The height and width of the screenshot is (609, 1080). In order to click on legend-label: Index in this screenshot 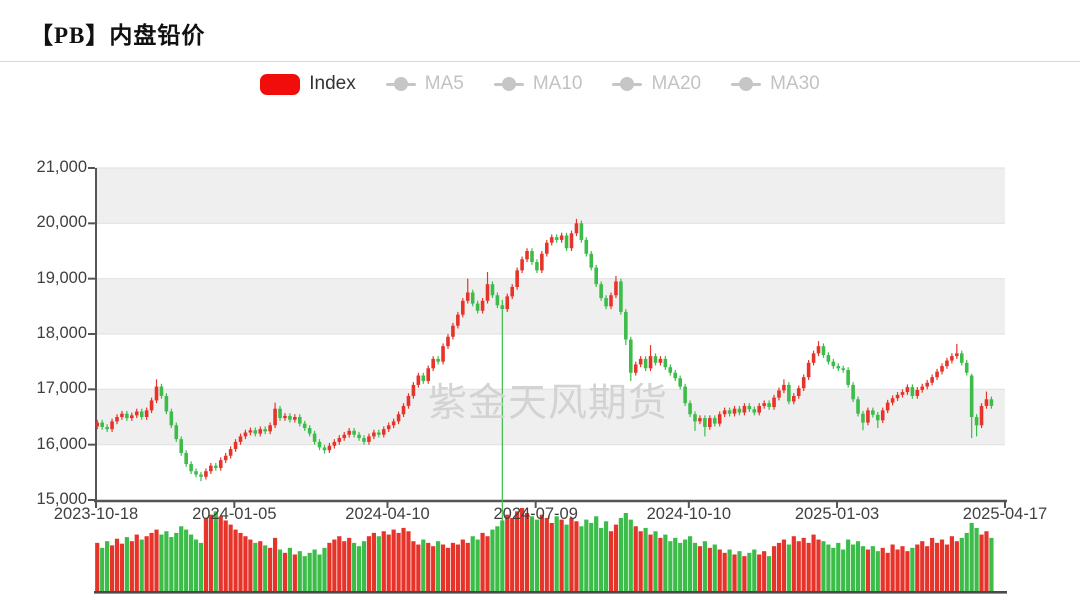, I will do `click(332, 83)`.